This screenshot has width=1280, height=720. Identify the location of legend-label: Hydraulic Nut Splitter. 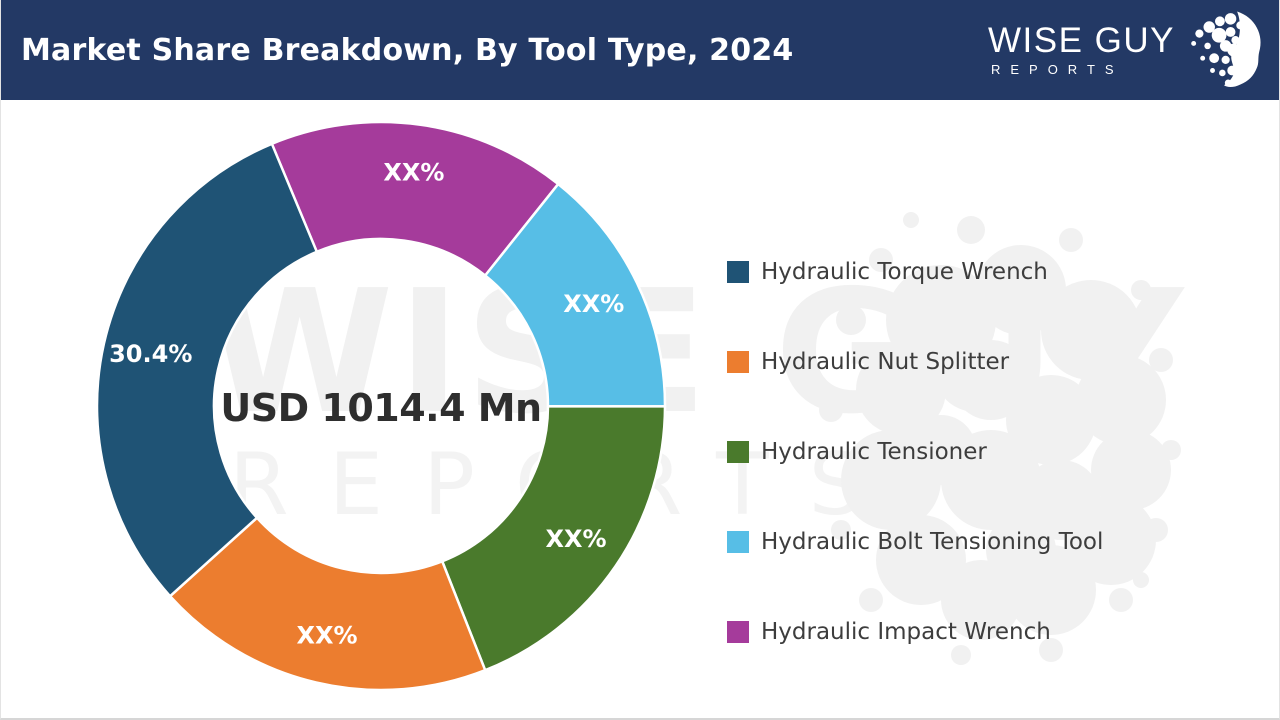
(885, 362).